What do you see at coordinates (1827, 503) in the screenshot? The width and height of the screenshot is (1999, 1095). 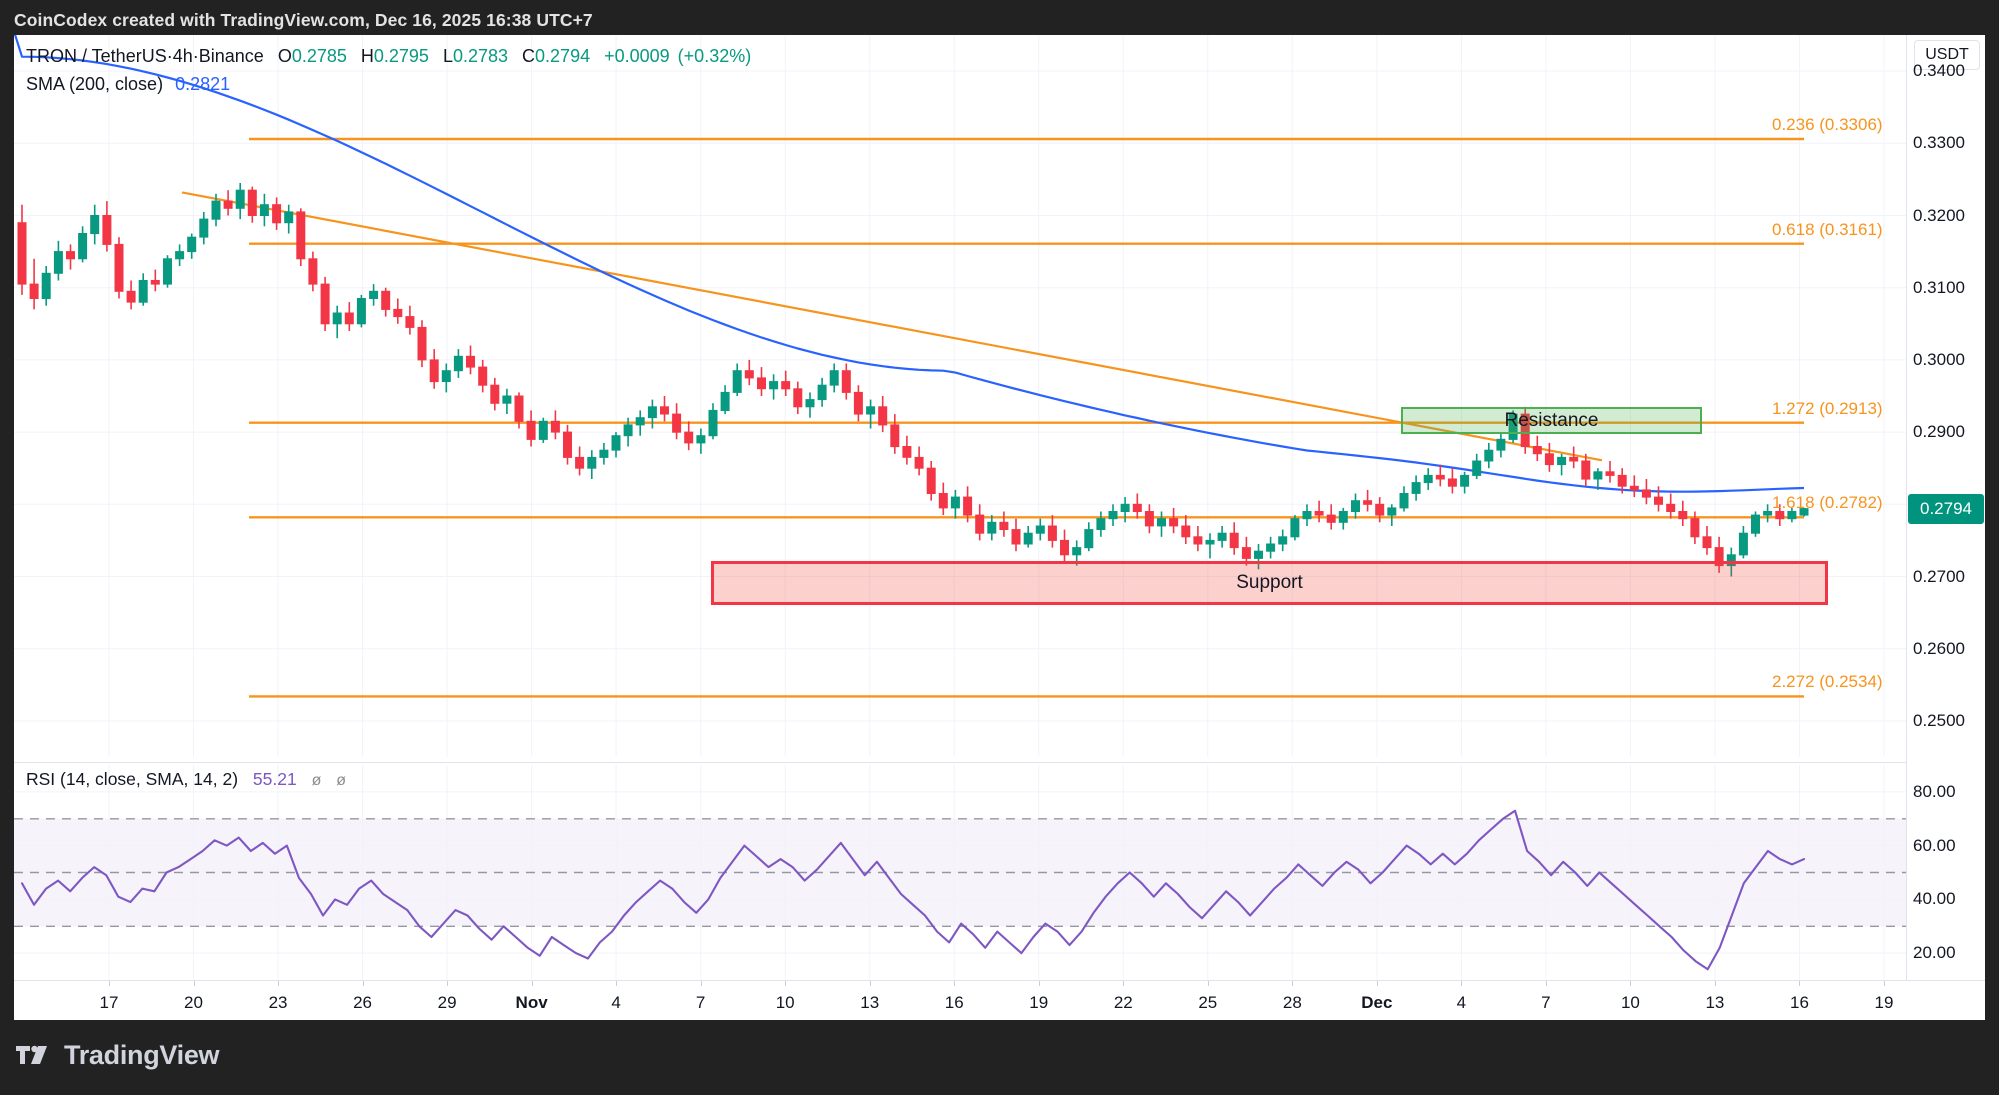 I see `fib-label-1618: 1.618 (0.2782)` at bounding box center [1827, 503].